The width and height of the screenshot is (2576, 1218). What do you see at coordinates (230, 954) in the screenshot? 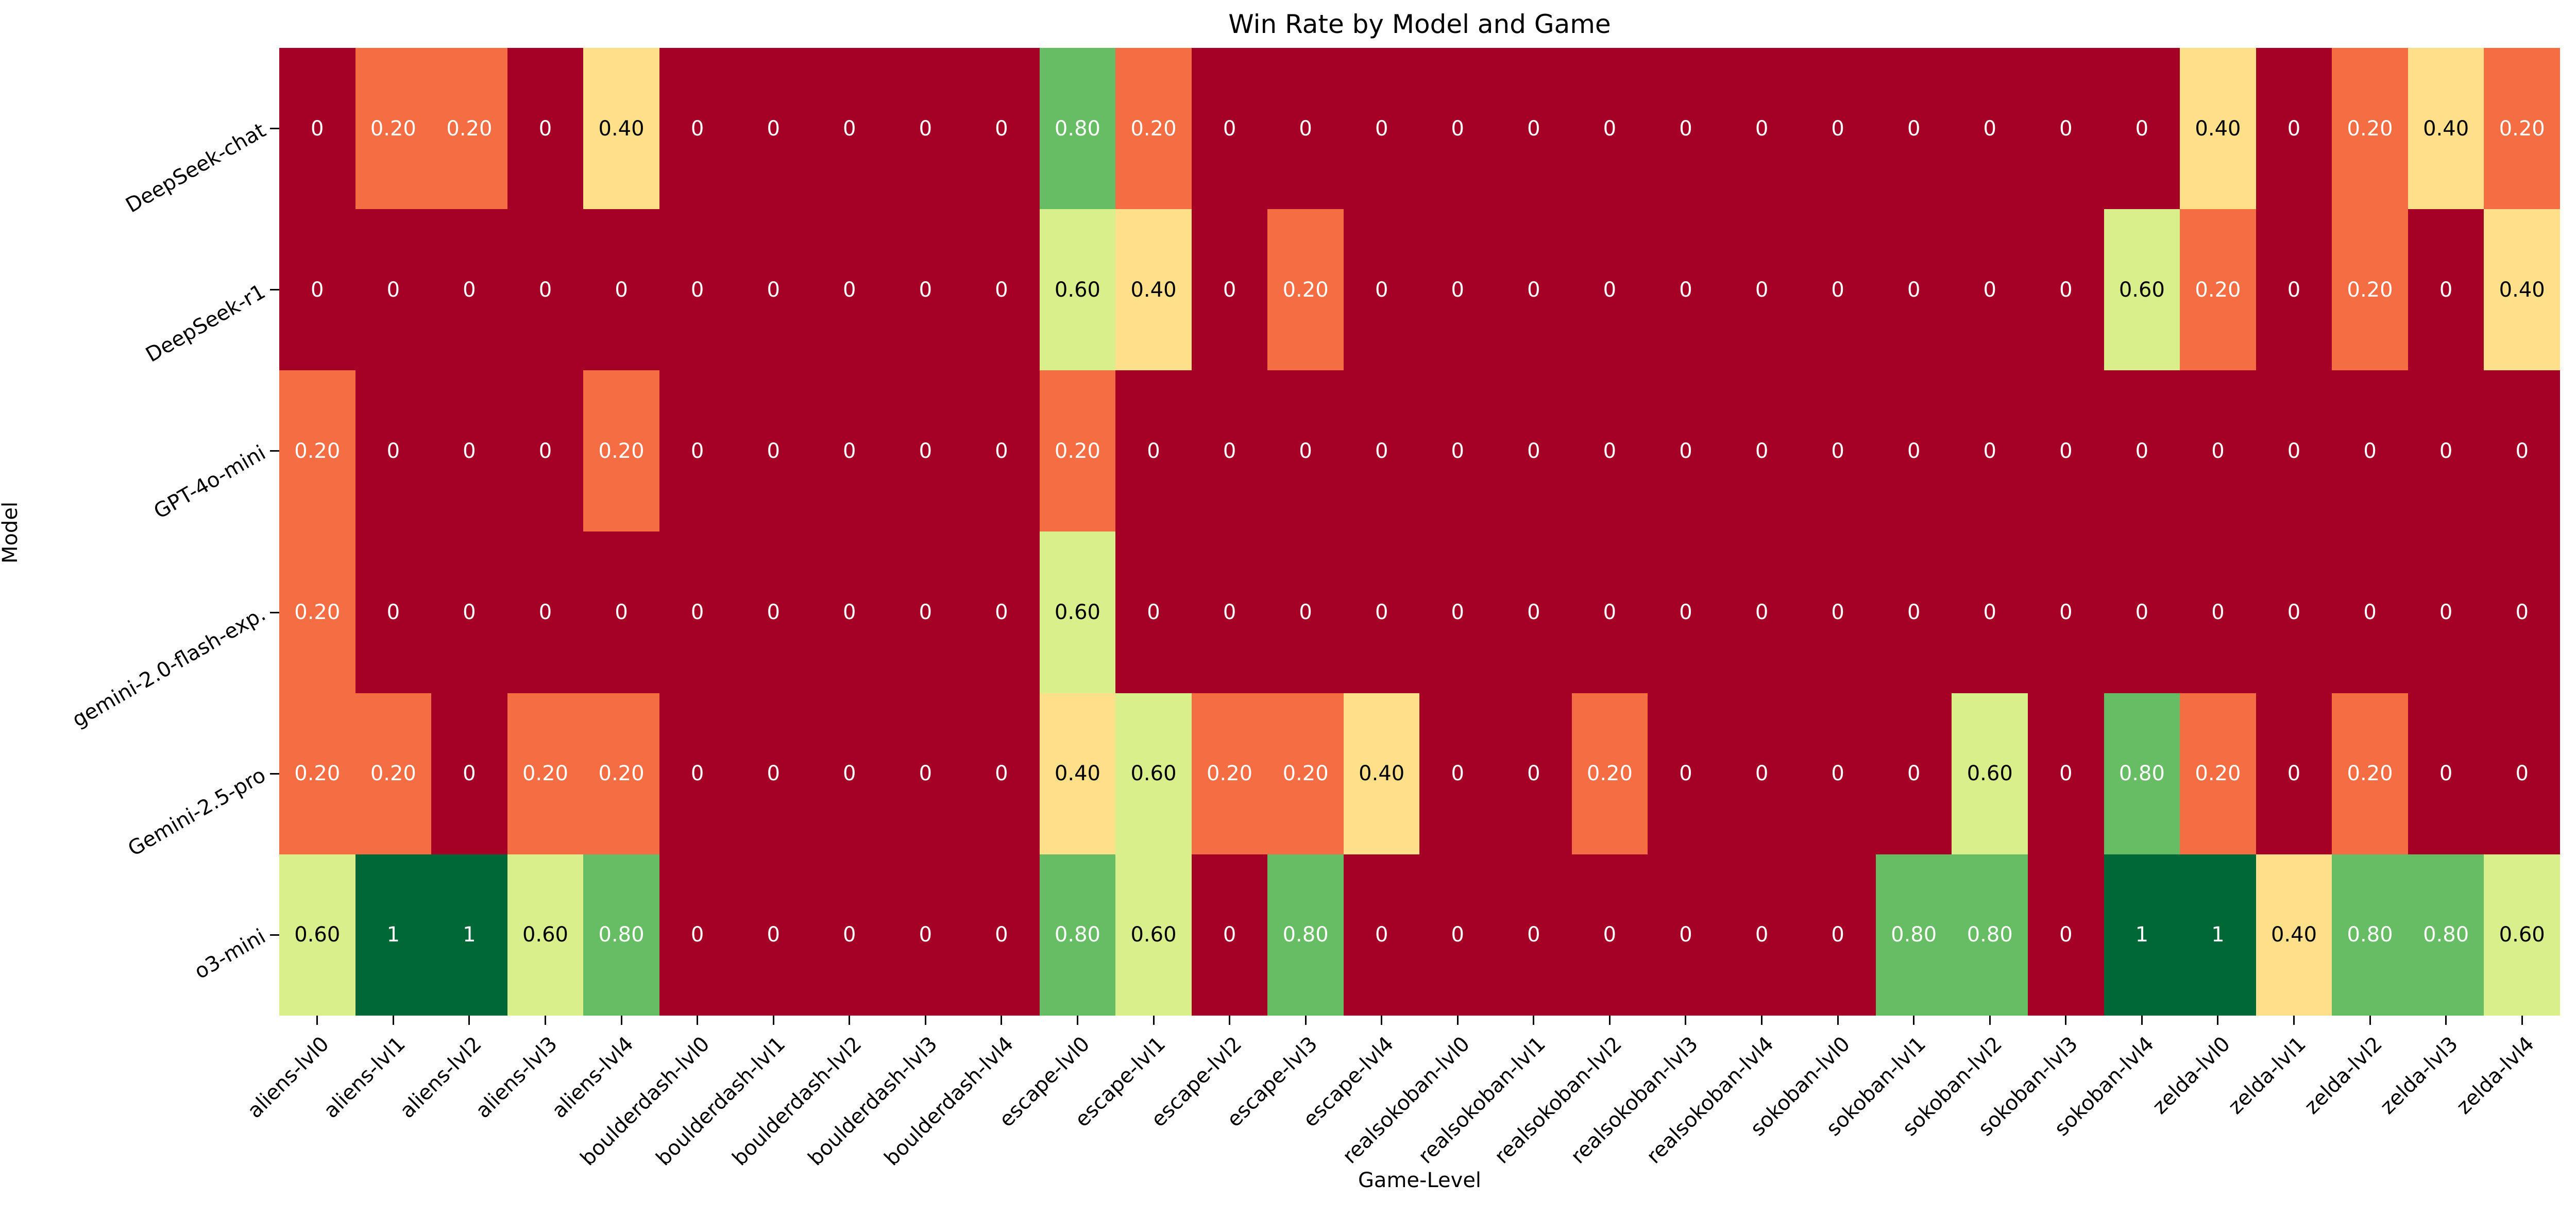
I see `y-tick-label: o3-mini` at bounding box center [230, 954].